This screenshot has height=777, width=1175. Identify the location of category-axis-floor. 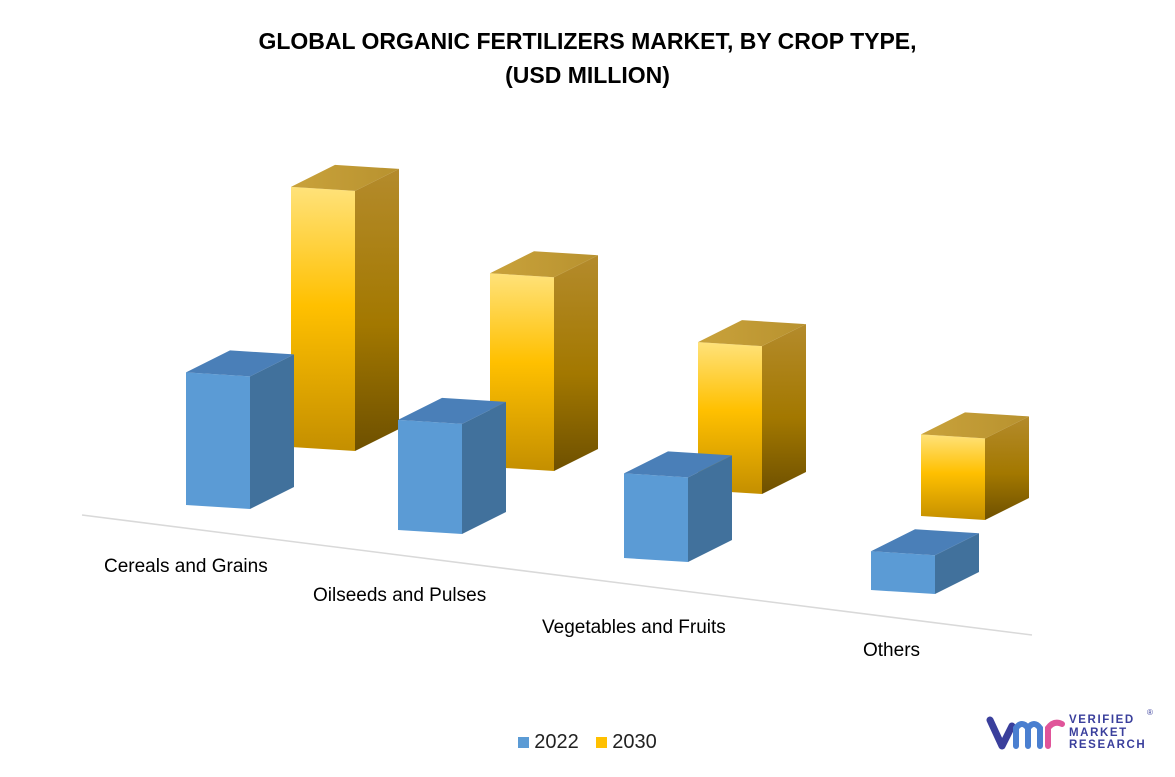
(557, 575).